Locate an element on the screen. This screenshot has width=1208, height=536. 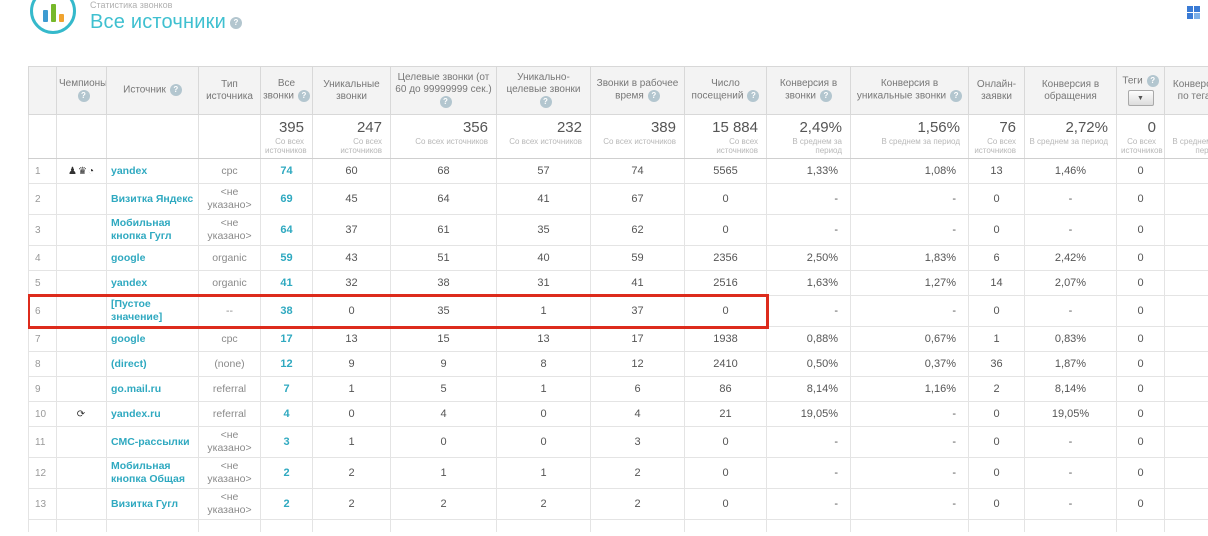
column-header-tags: Теги? ▼ is located at coordinates (1140, 90).